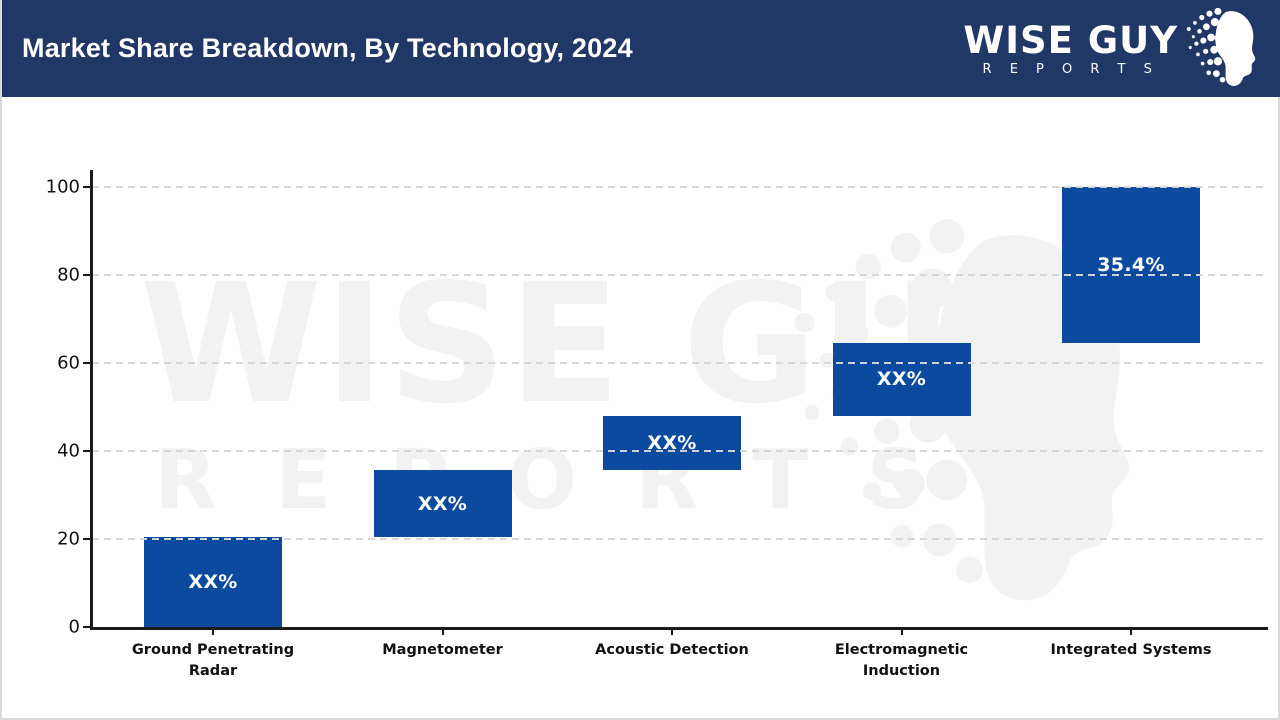 This screenshot has height=720, width=1280. I want to click on y-tick-label: 60, so click(68, 363).